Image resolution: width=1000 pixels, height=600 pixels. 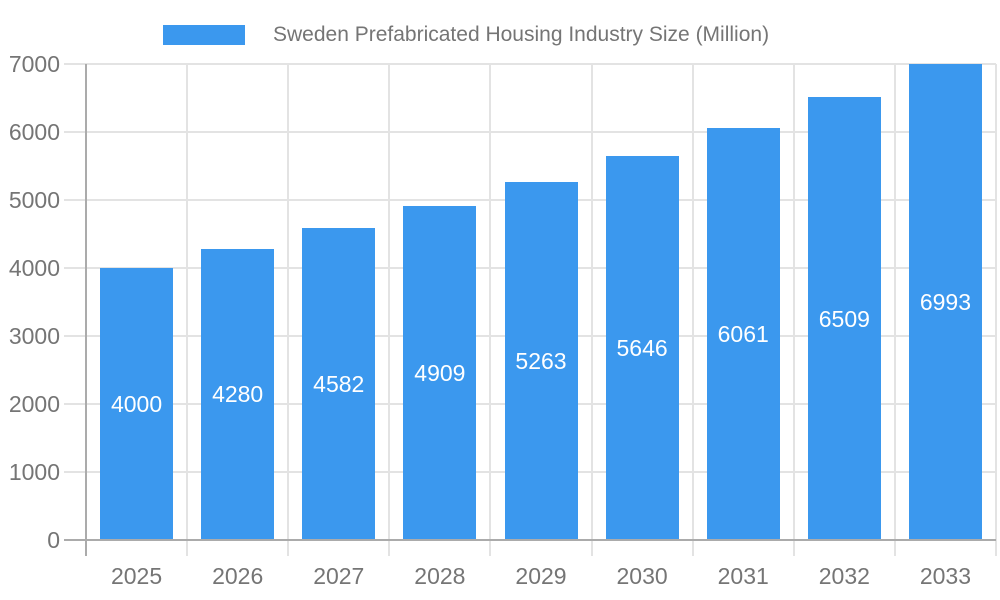 I want to click on x-tick-label: 2032, so click(x=844, y=576).